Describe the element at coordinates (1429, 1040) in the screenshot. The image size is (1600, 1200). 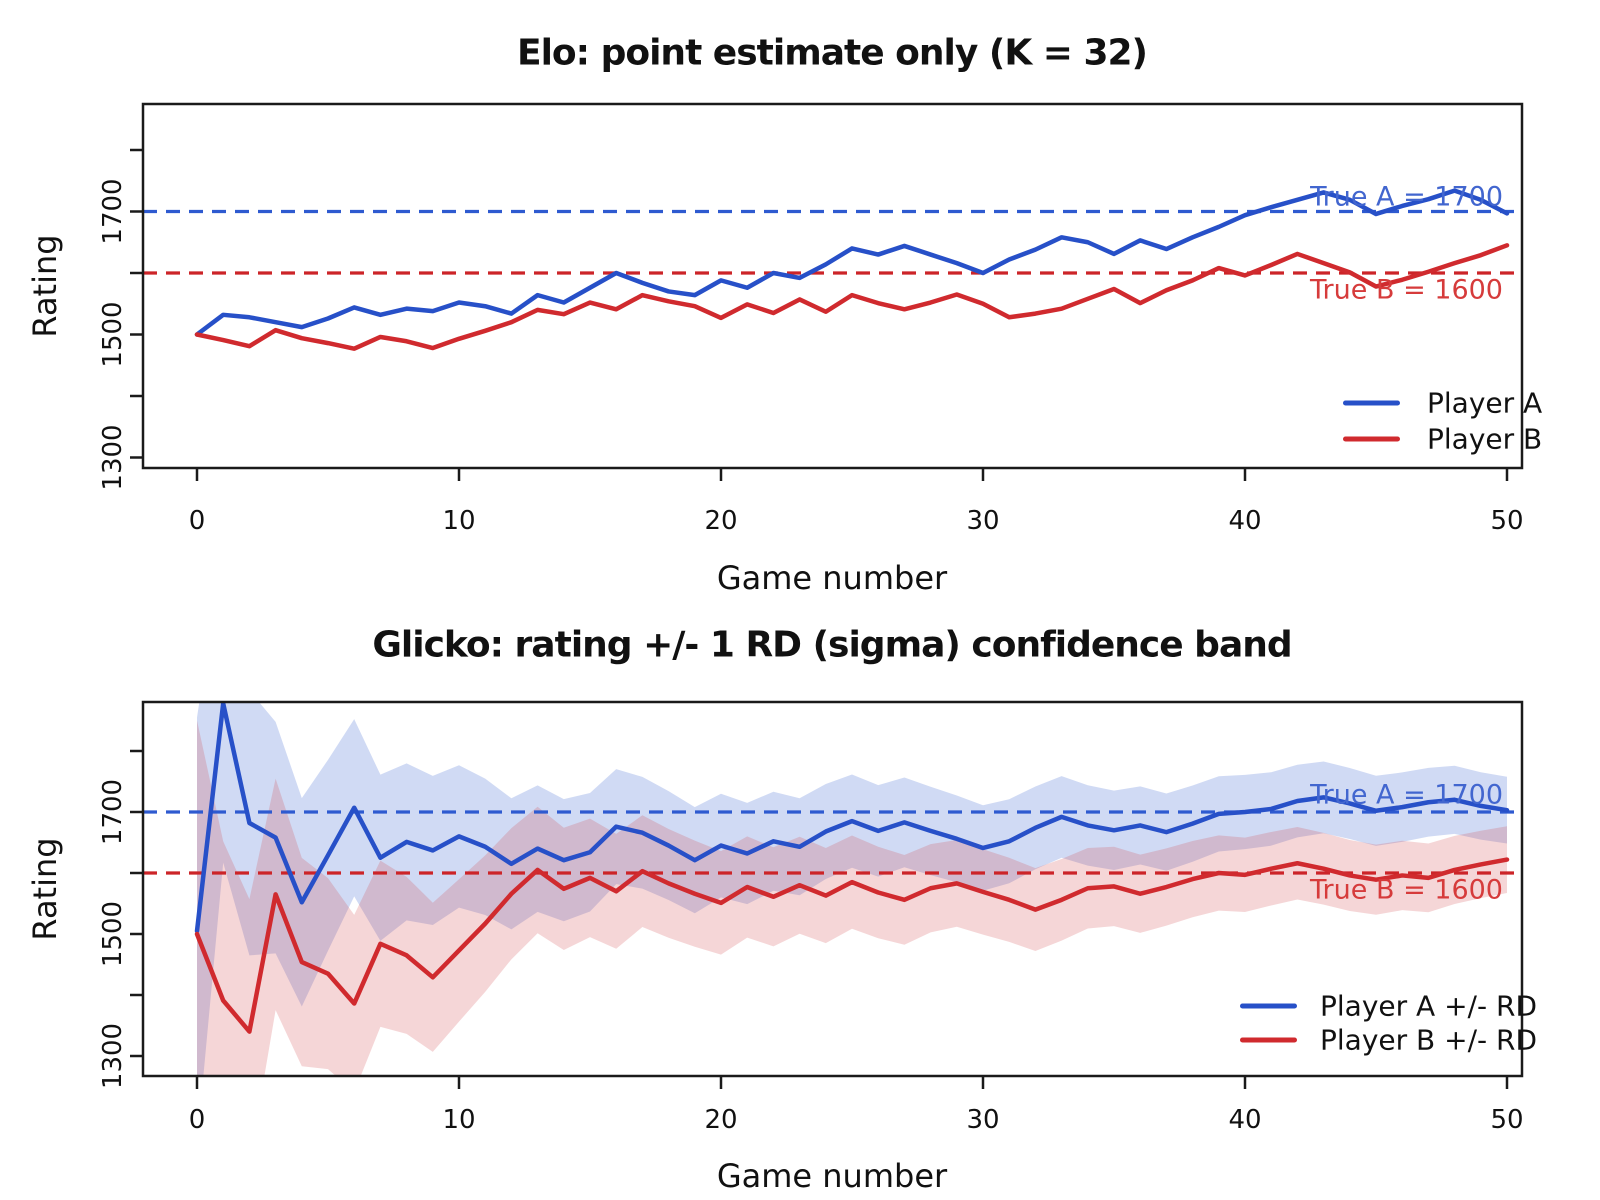
I see `legend-label: Player B +/- RD` at that location.